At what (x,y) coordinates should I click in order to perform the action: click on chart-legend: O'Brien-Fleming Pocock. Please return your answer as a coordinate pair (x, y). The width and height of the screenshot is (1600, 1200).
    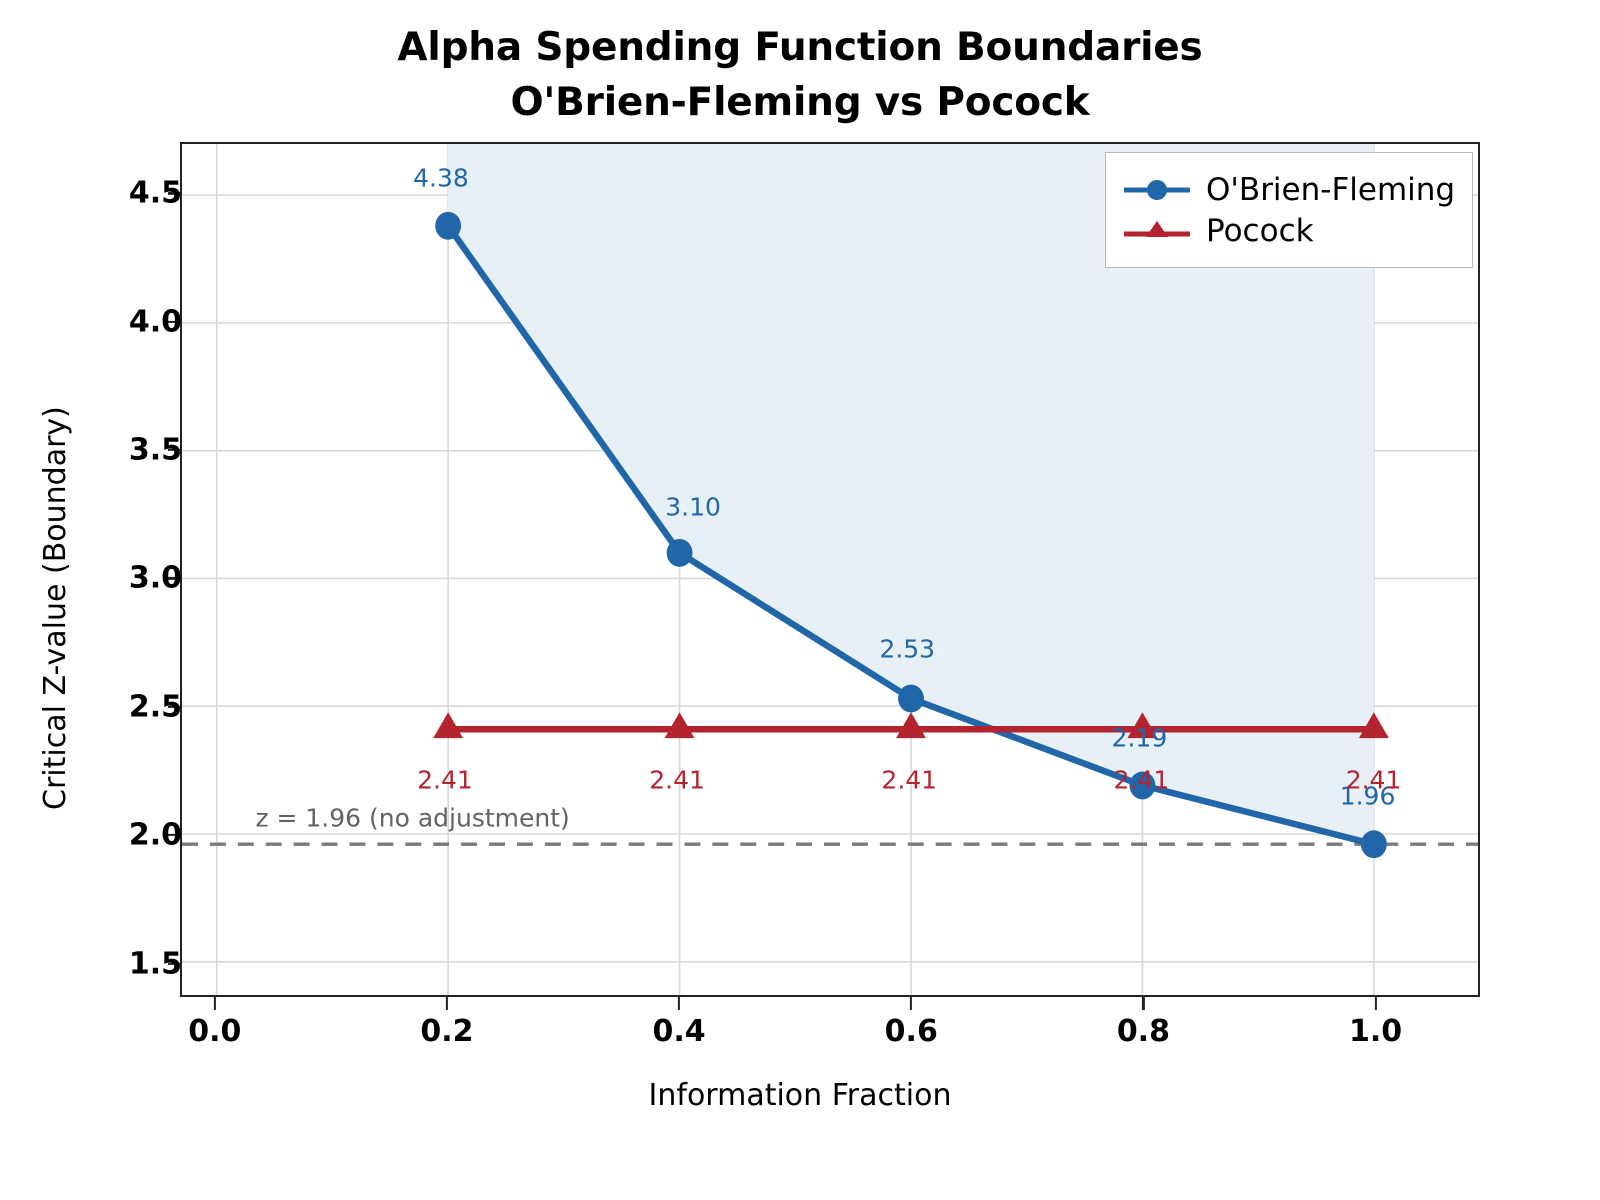
    Looking at the image, I should click on (1289, 210).